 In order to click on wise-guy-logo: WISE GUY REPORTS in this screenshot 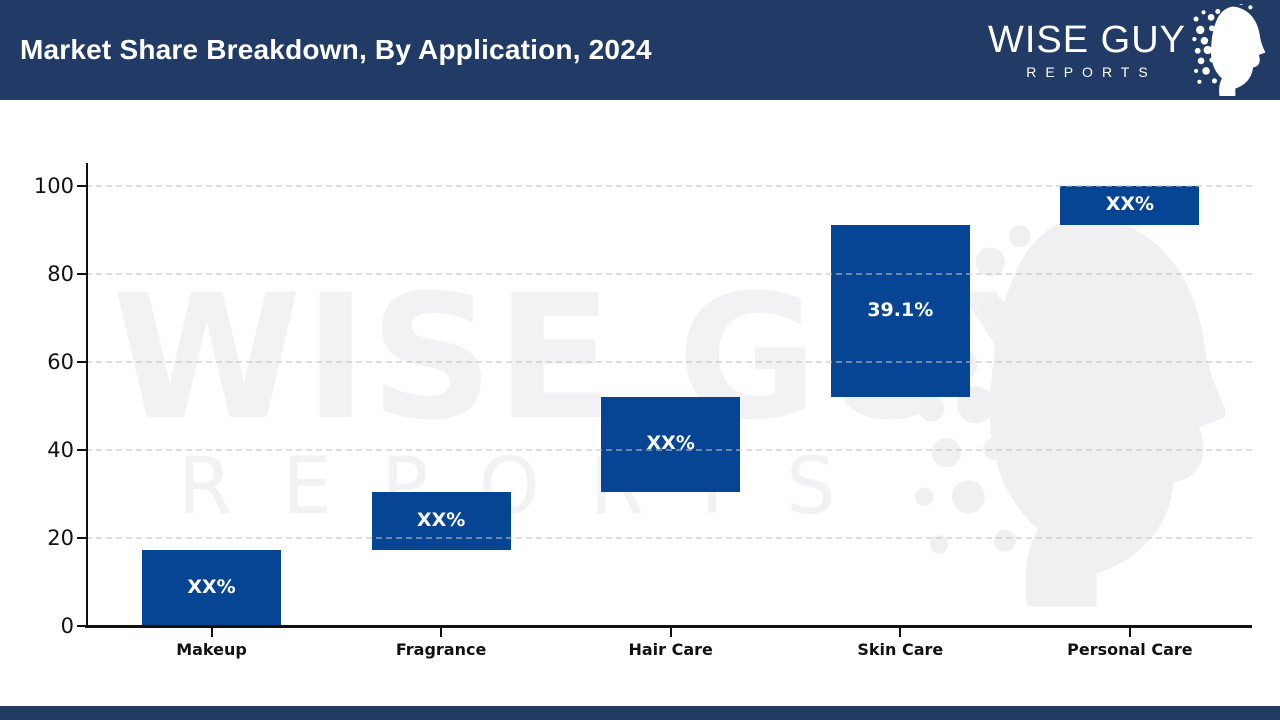, I will do `click(1127, 50)`.